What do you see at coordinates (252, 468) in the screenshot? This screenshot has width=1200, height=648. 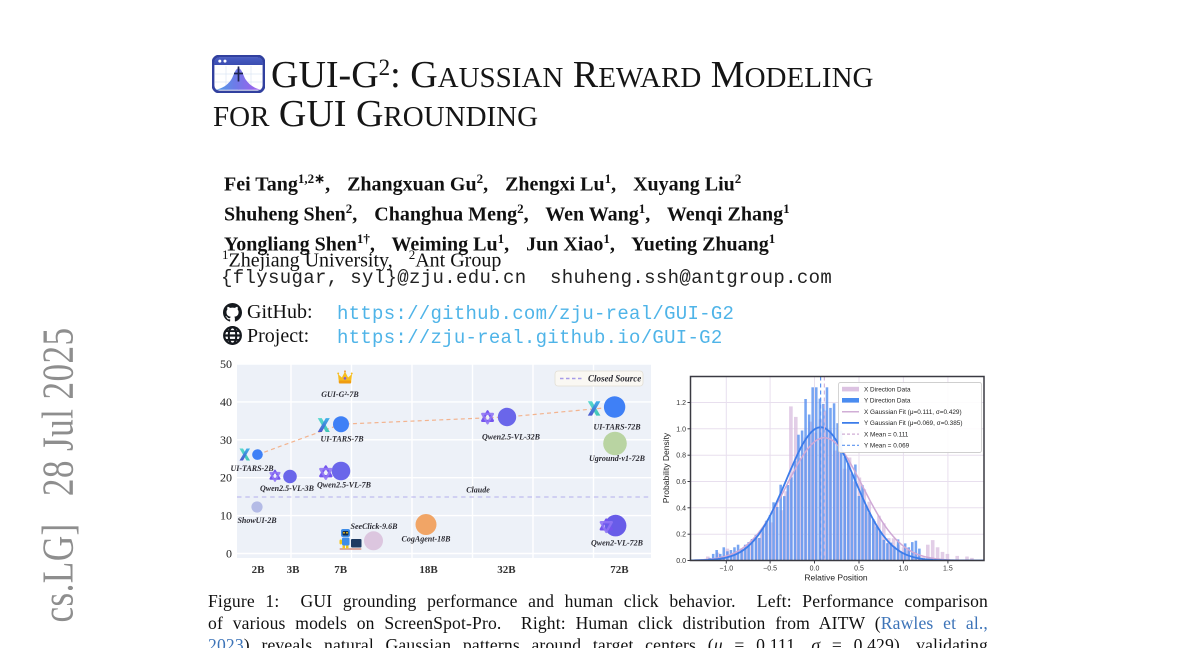 I see `svg-text: UI-TARS-2B` at bounding box center [252, 468].